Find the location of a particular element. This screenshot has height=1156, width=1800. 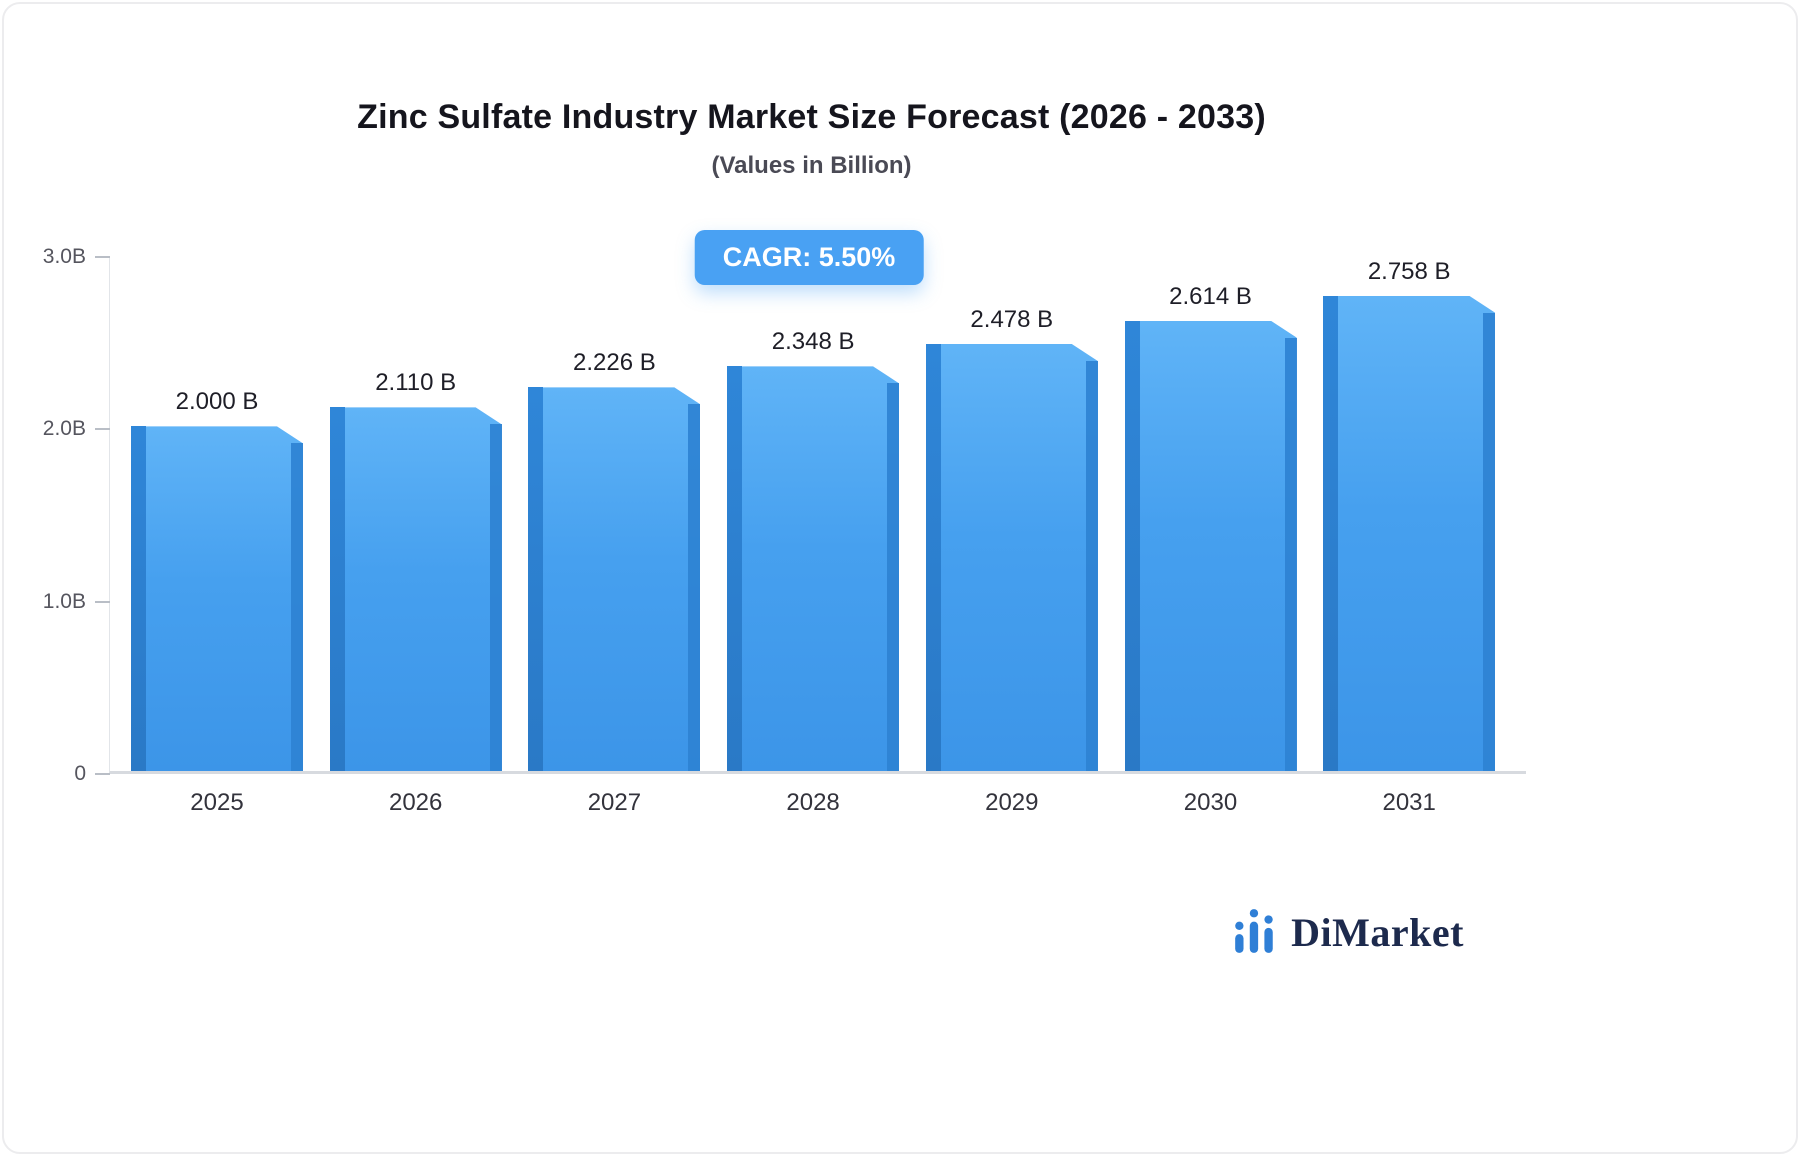

bar: 2.478 B is located at coordinates (1011, 538).